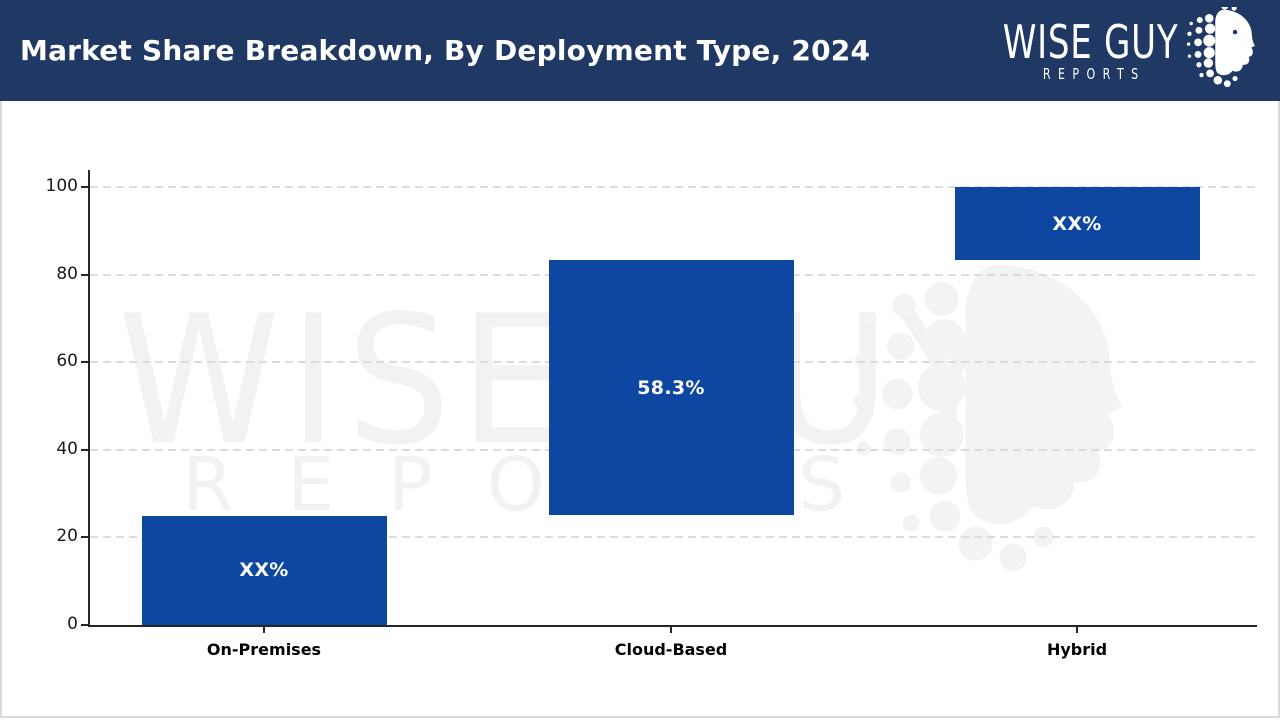 The image size is (1280, 720). Describe the element at coordinates (1090, 42) in the screenshot. I see `brand-name: WISE GUY` at that location.